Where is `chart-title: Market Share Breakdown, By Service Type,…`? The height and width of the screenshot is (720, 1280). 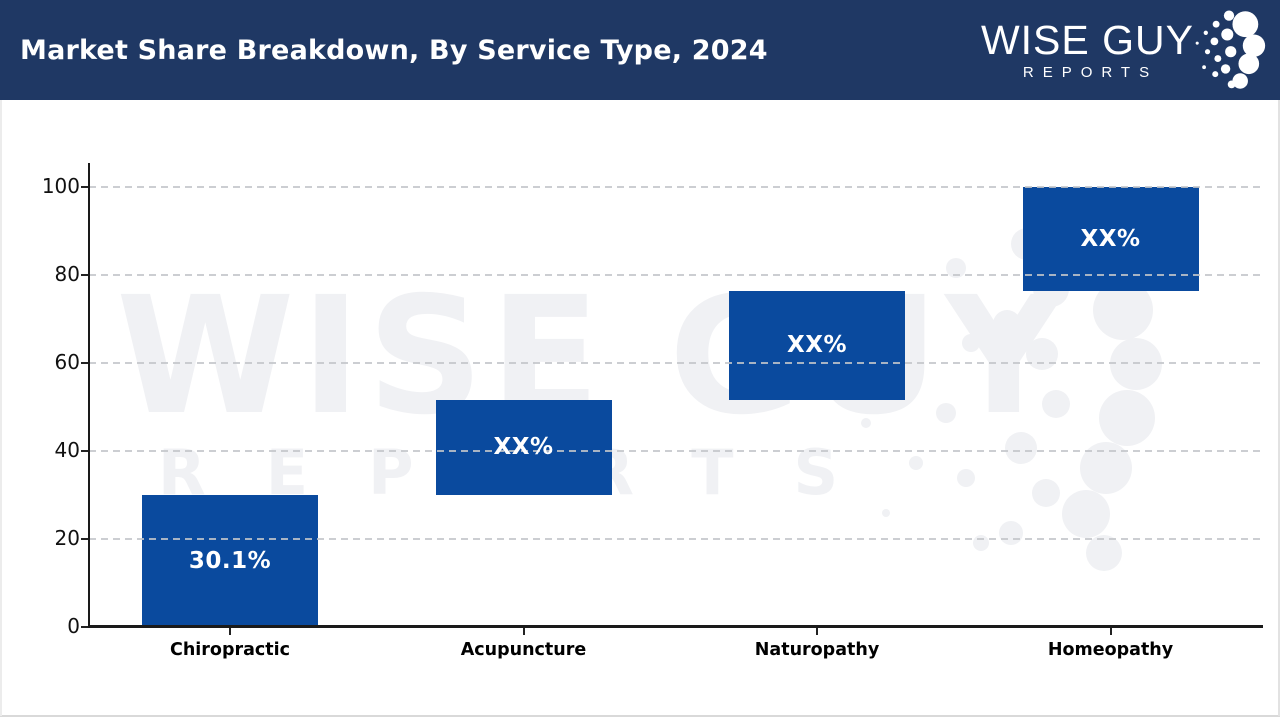
chart-title: Market Share Breakdown, By Service Type,… is located at coordinates (394, 50).